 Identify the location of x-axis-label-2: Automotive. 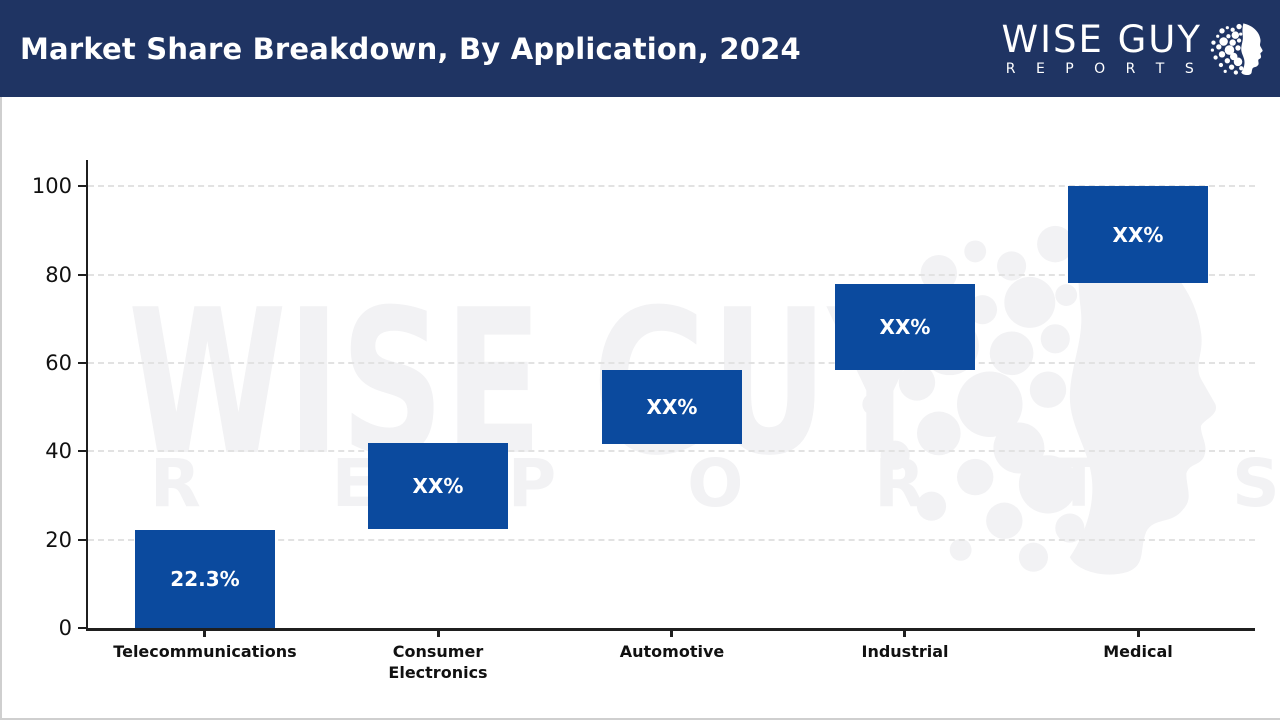
(672, 651).